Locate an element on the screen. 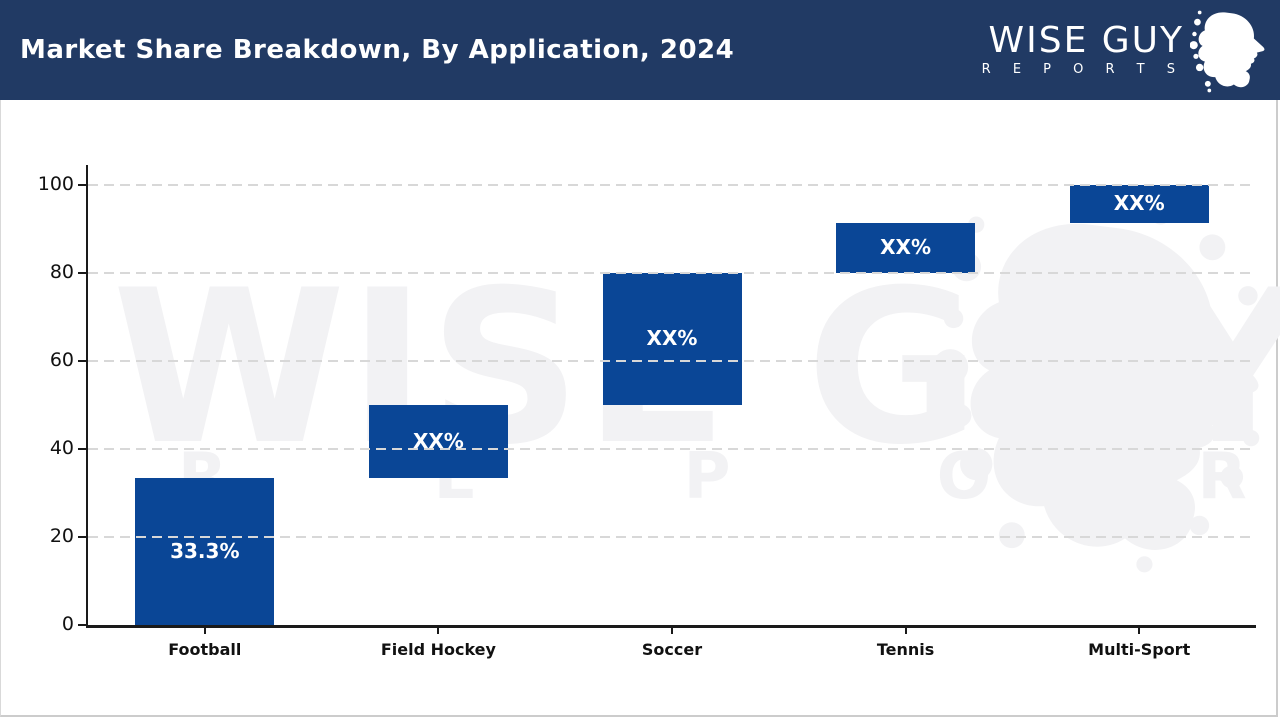  logo-face-icon is located at coordinates (1227, 51).